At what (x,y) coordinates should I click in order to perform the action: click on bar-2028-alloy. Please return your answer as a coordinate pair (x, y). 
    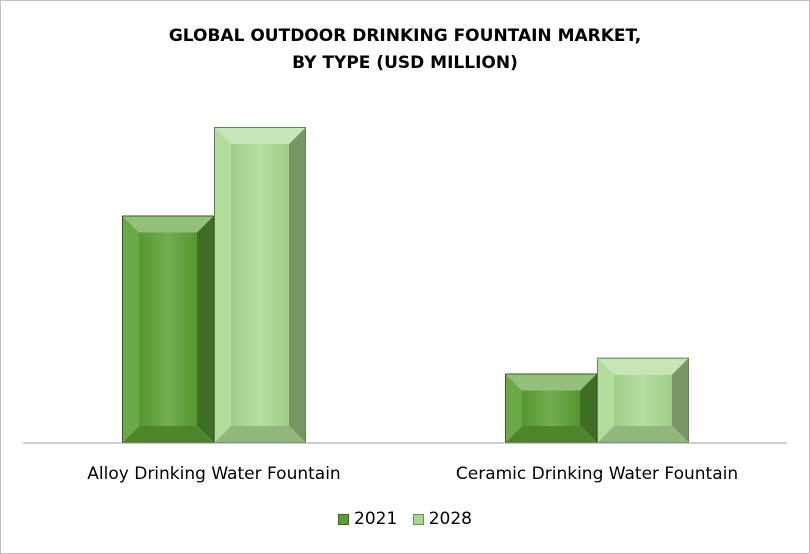
    Looking at the image, I should click on (260, 285).